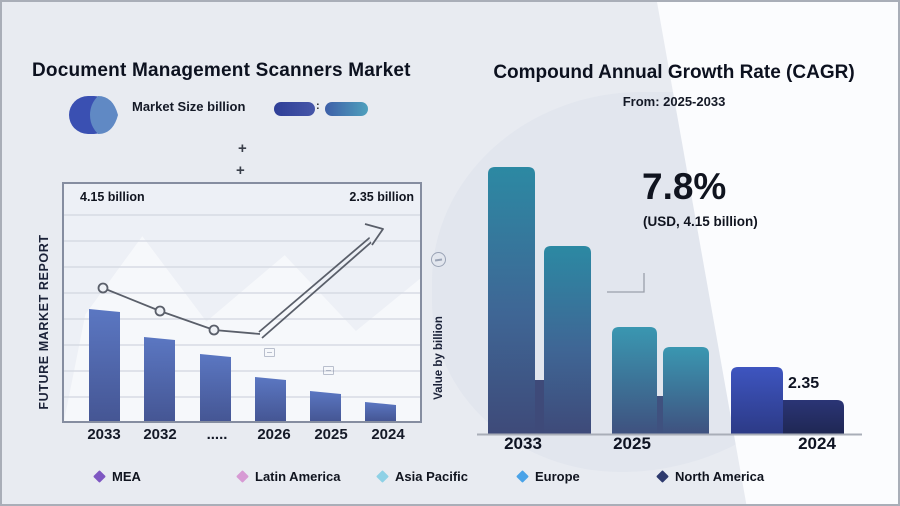  Describe the element at coordinates (189, 106) in the screenshot. I see `size-legend-label: Market Size billion` at that location.